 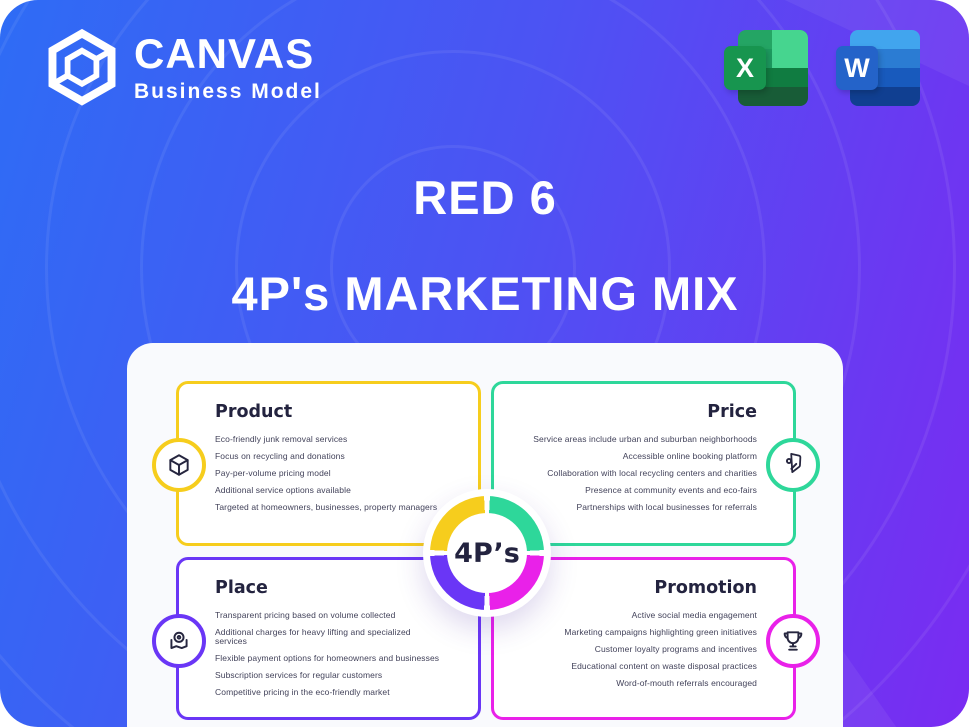 What do you see at coordinates (228, 91) in the screenshot?
I see `brand-tagline: Business Model` at bounding box center [228, 91].